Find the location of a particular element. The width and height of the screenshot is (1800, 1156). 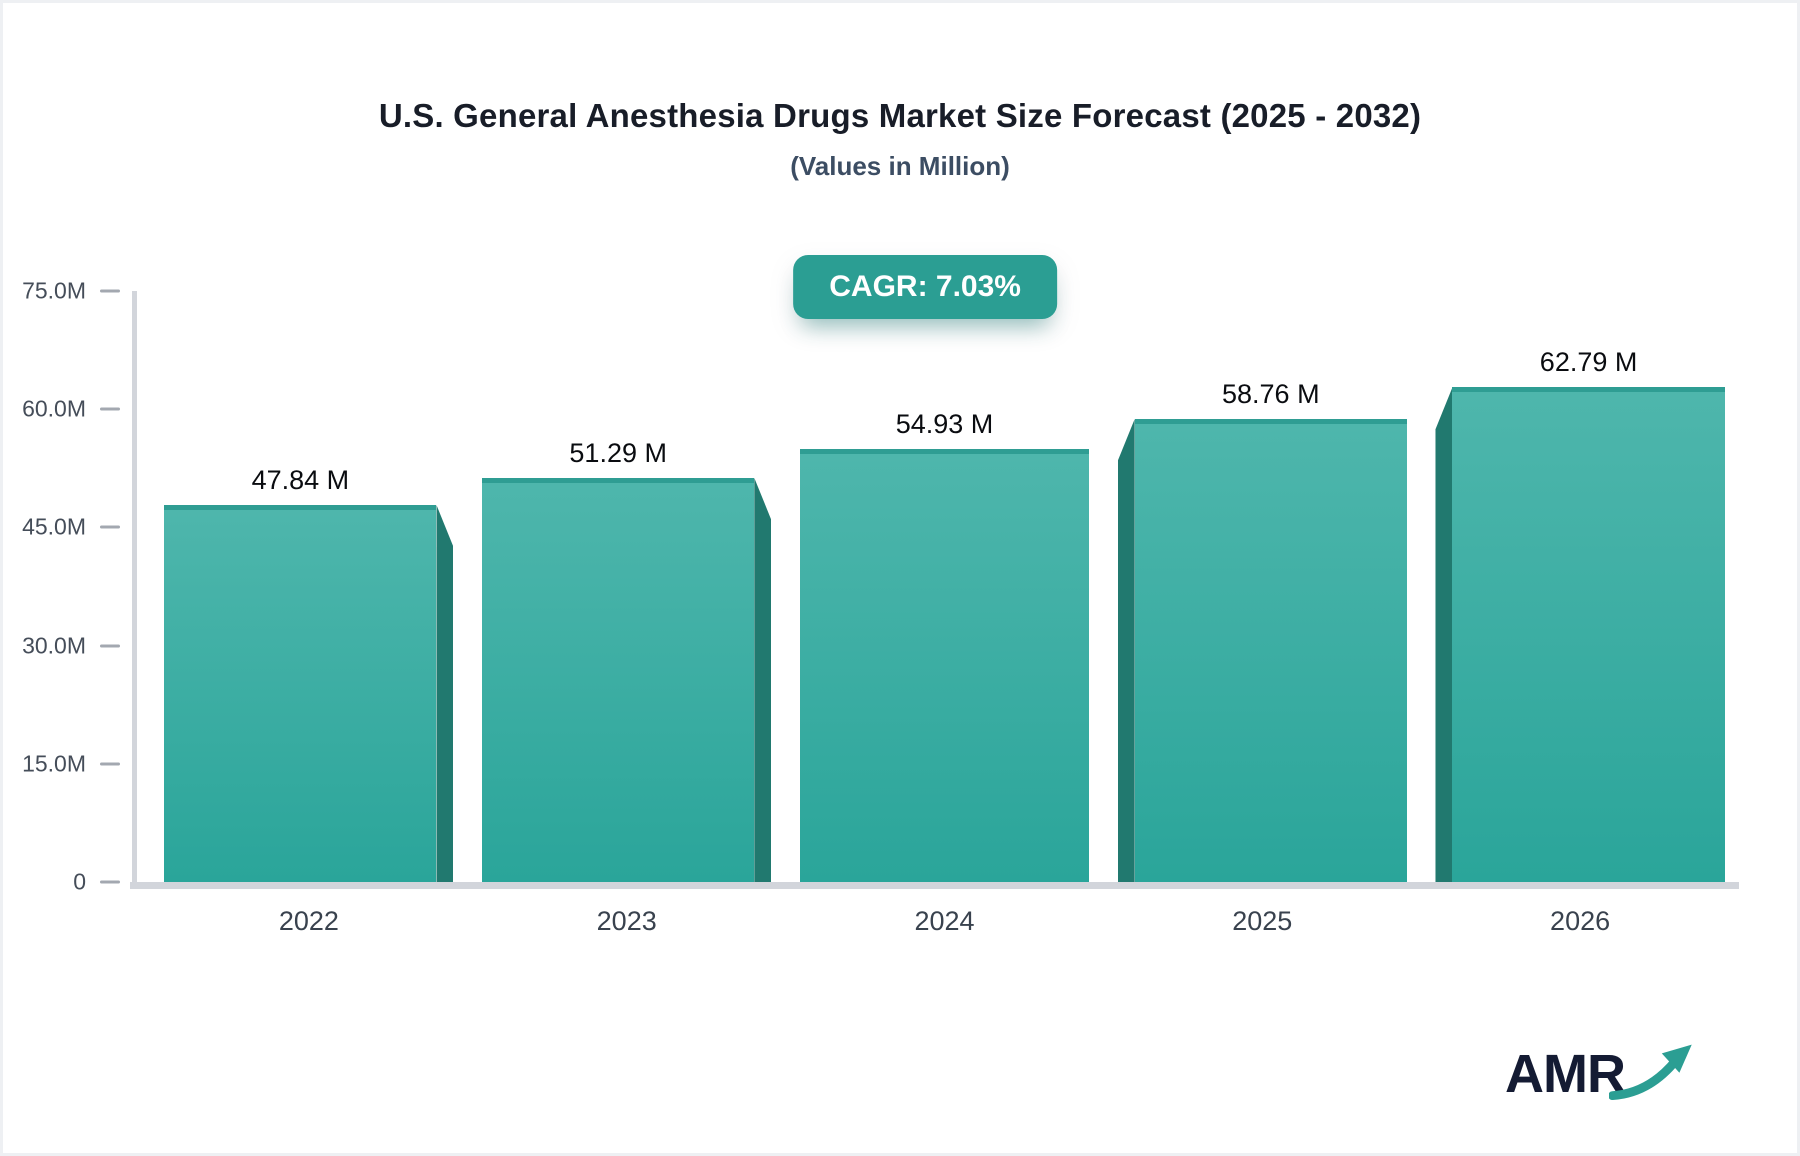

x-axis-label-2024: 2024 is located at coordinates (944, 921).